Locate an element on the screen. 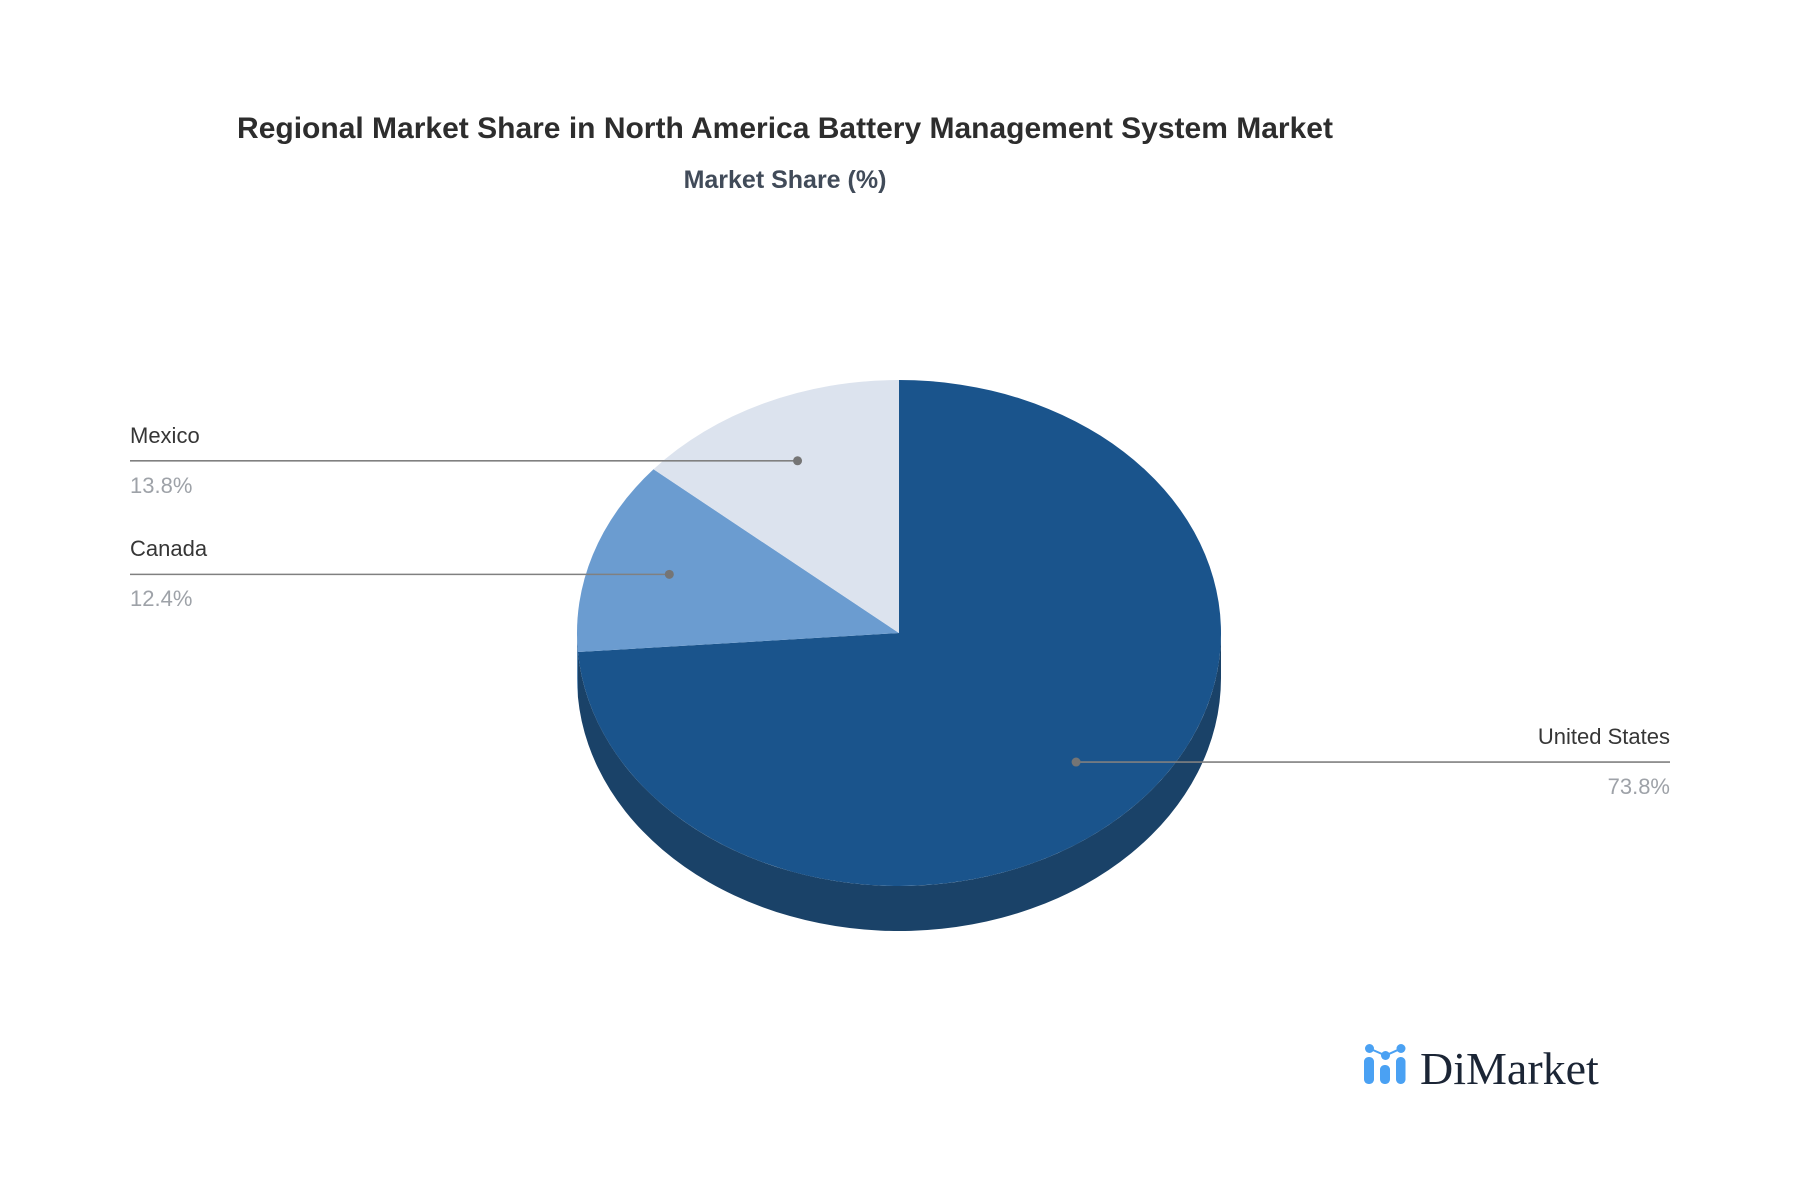 The image size is (1800, 1196). callout-dot-mexico is located at coordinates (798, 461).